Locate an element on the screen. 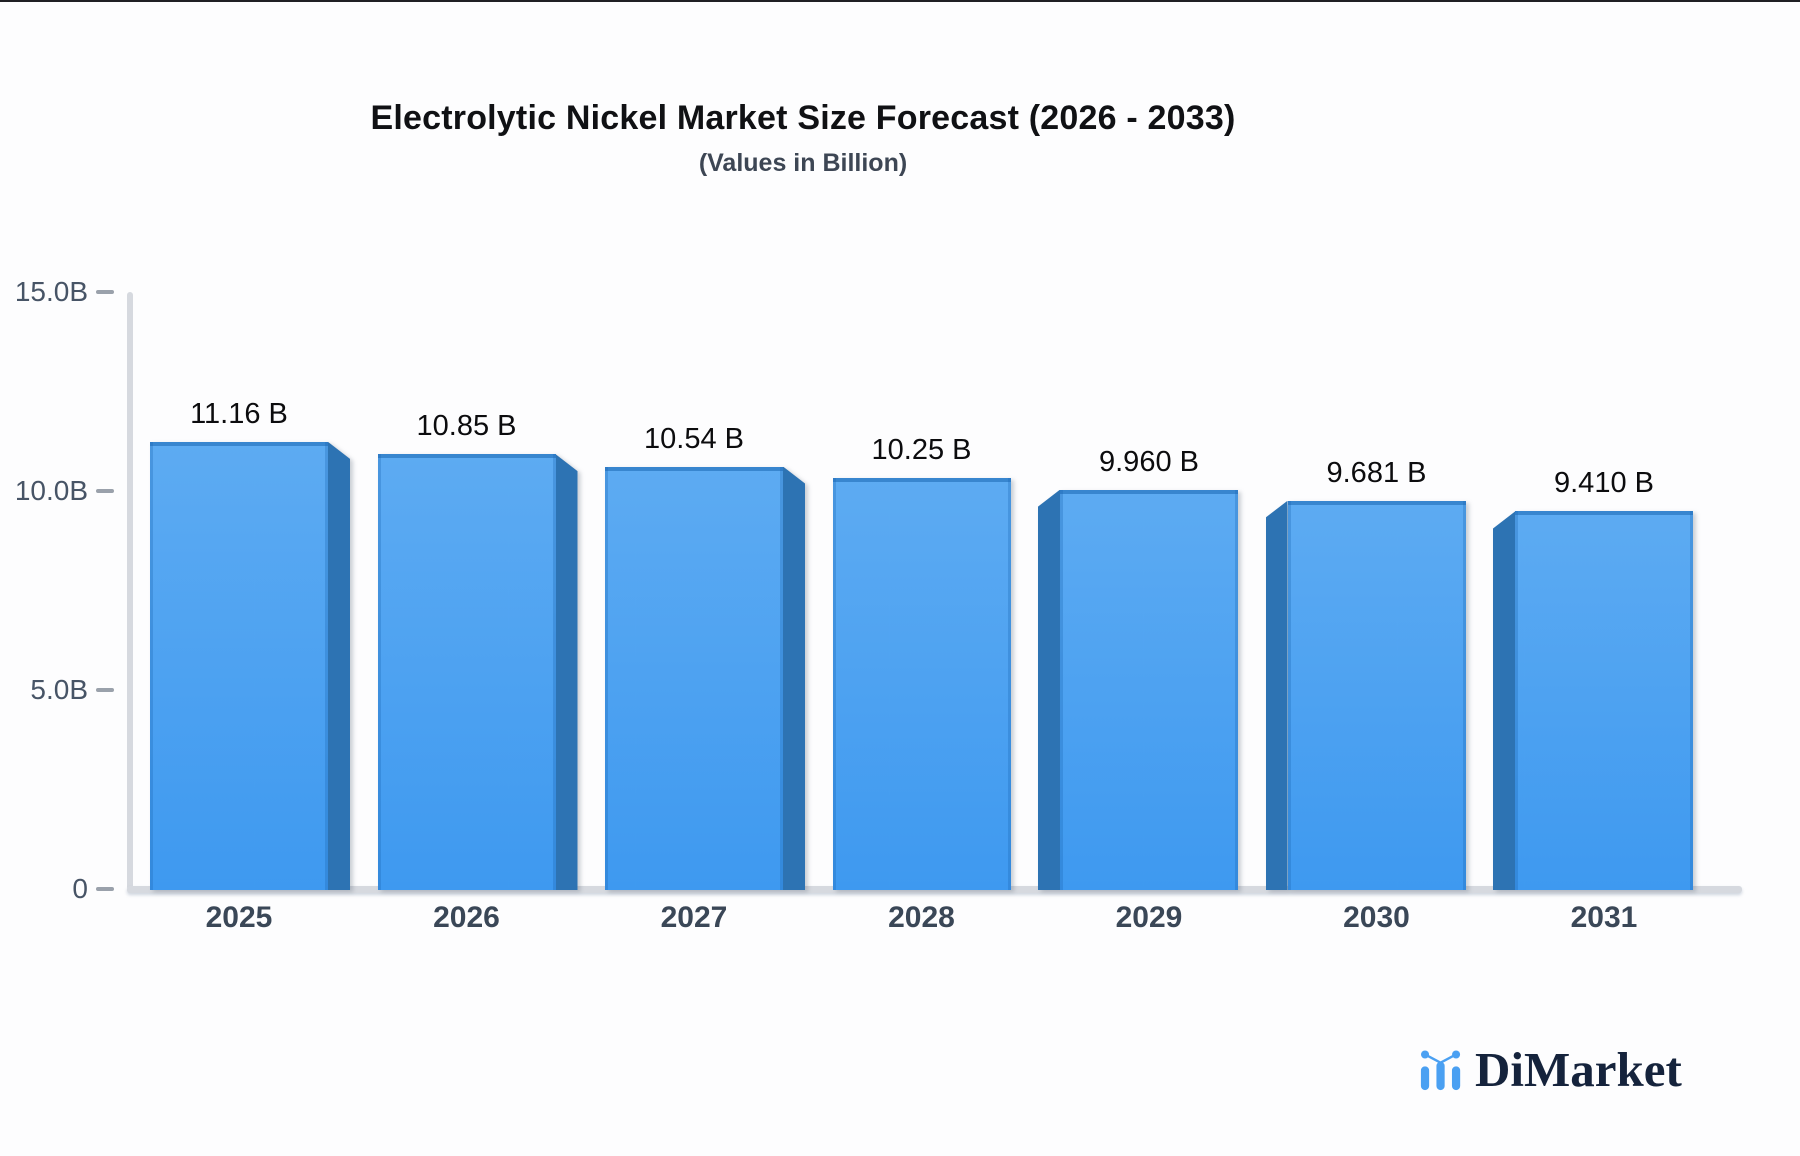 This screenshot has height=1156, width=1800. x-axis-label: 2025 is located at coordinates (239, 917).